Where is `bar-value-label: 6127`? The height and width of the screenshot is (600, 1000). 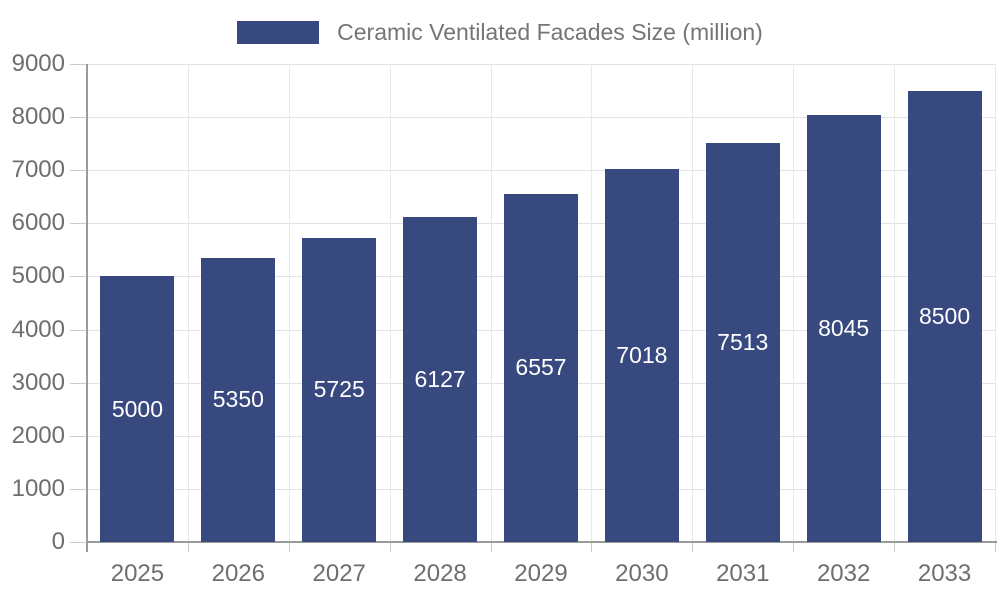 bar-value-label: 6127 is located at coordinates (440, 378).